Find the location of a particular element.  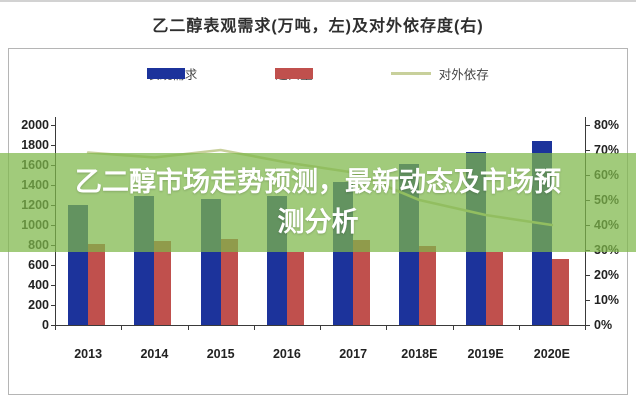

legend-item-1: 进口量 is located at coordinates (294, 73).